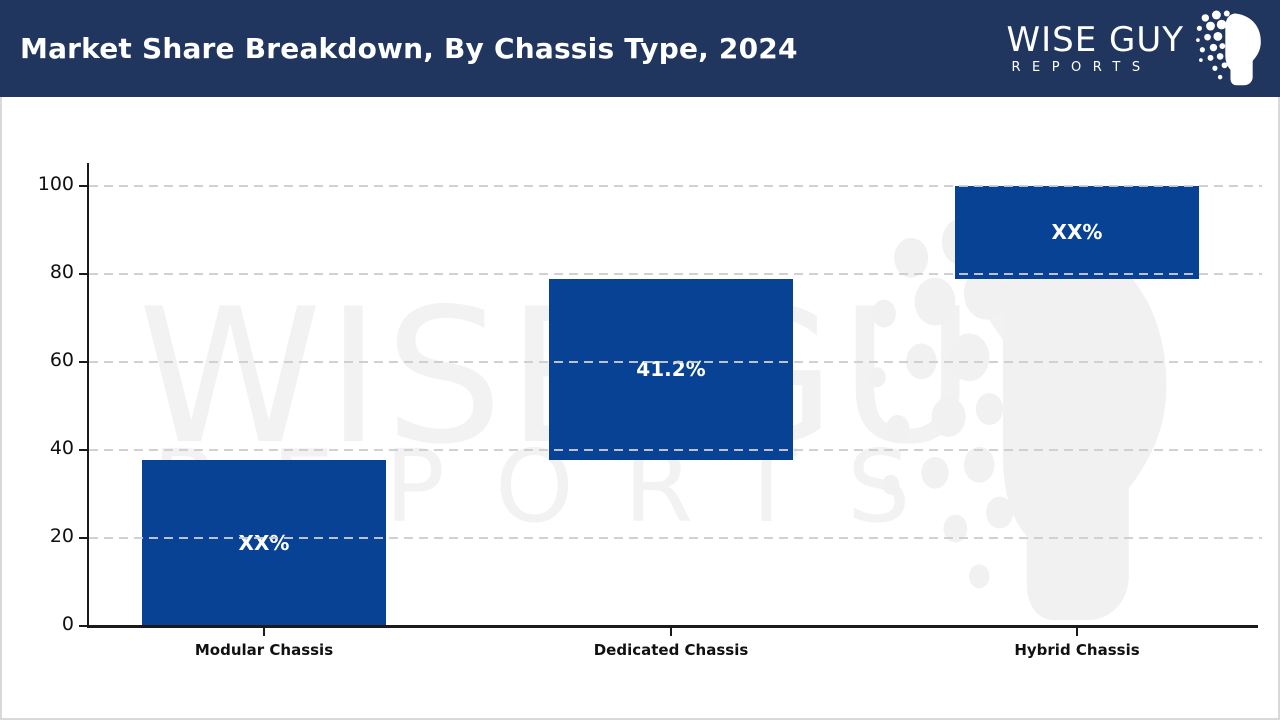 The image size is (1280, 720). I want to click on x-axis-line, so click(672, 626).